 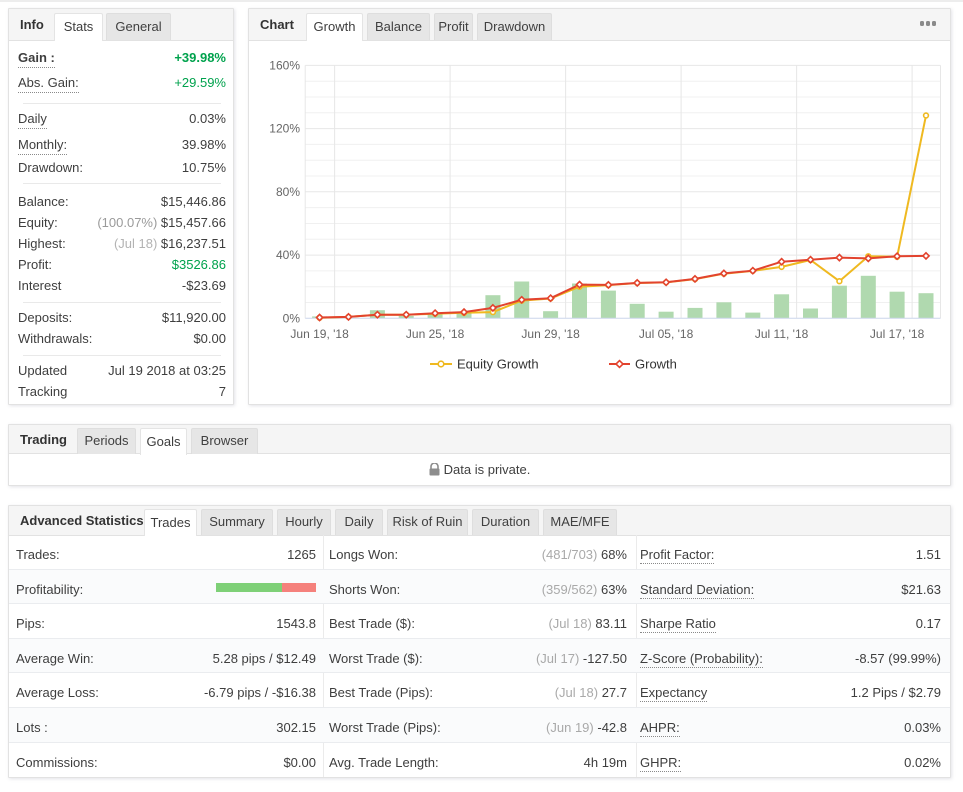 I want to click on svg-text: Jun 29, '18, so click(x=550, y=334).